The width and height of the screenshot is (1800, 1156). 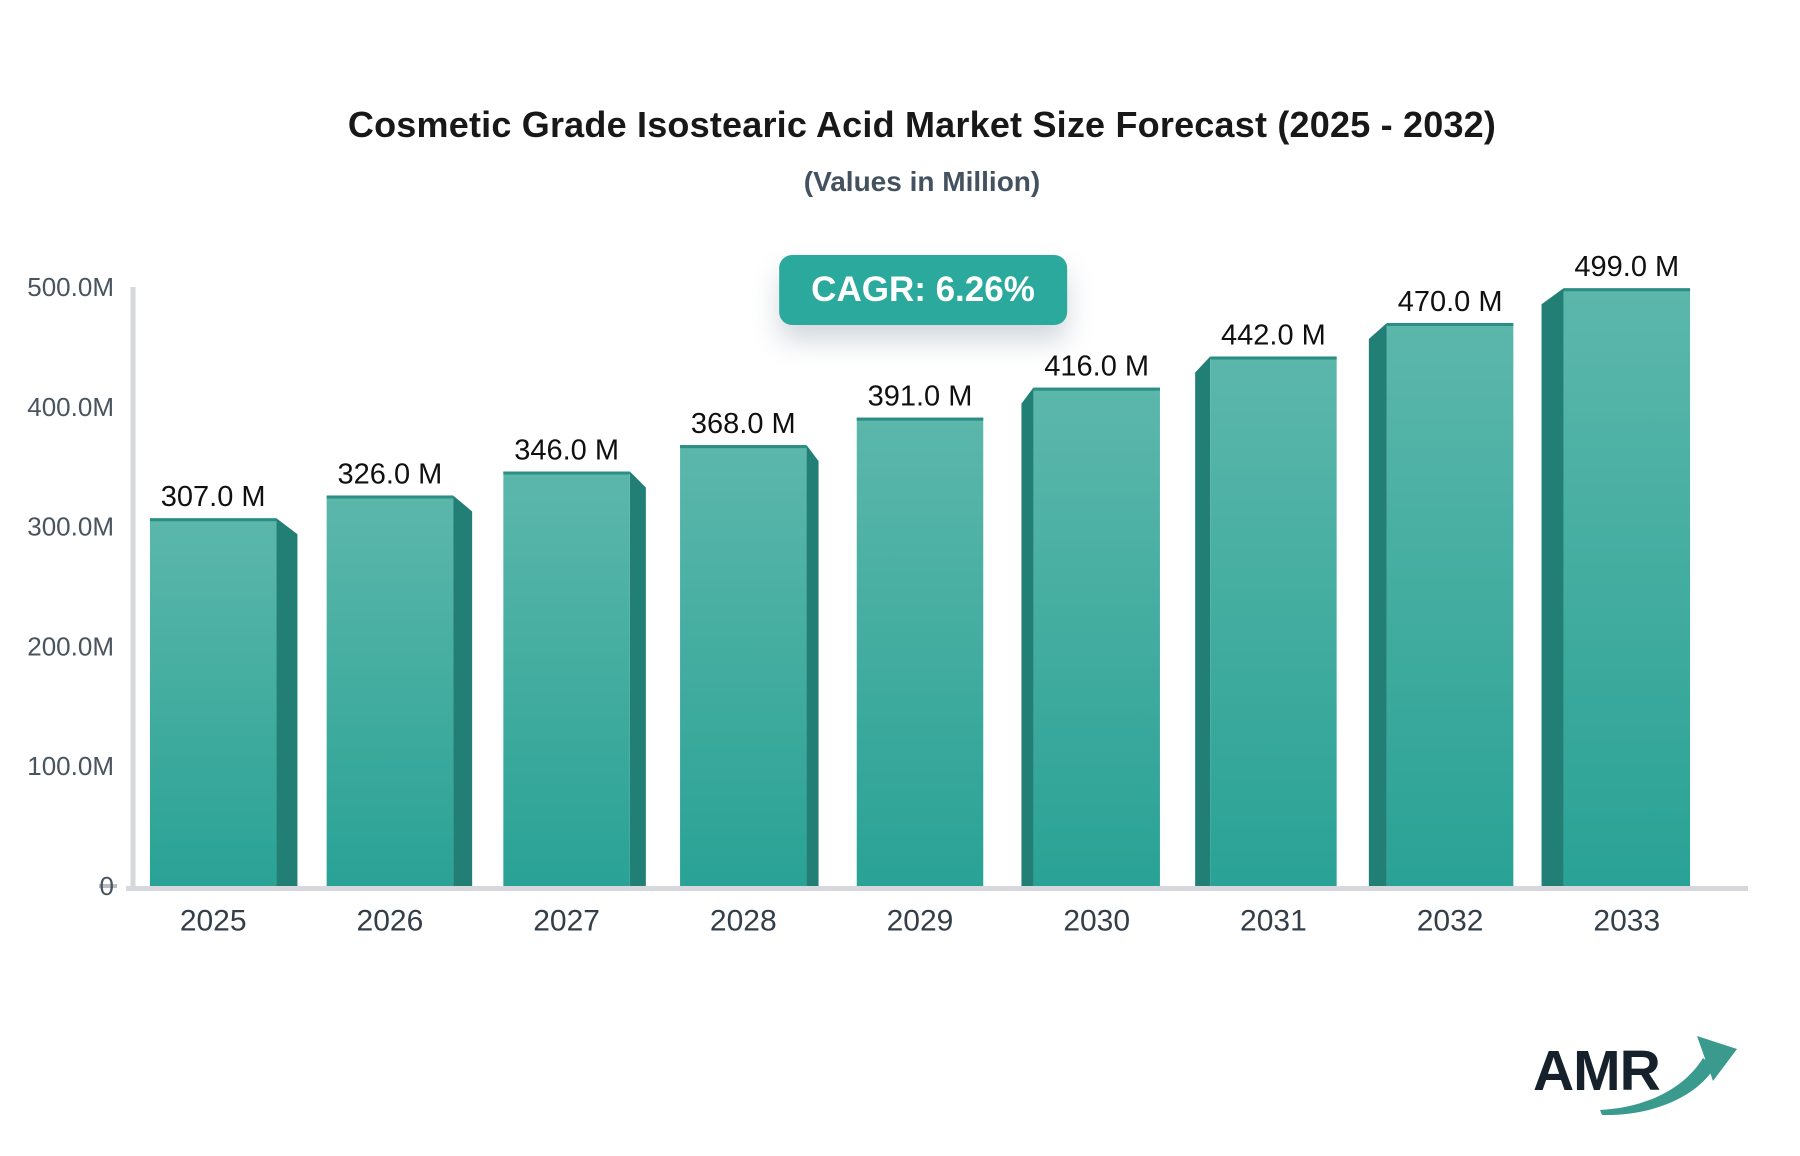 I want to click on y-axis-tick-label: 0, so click(x=107, y=886).